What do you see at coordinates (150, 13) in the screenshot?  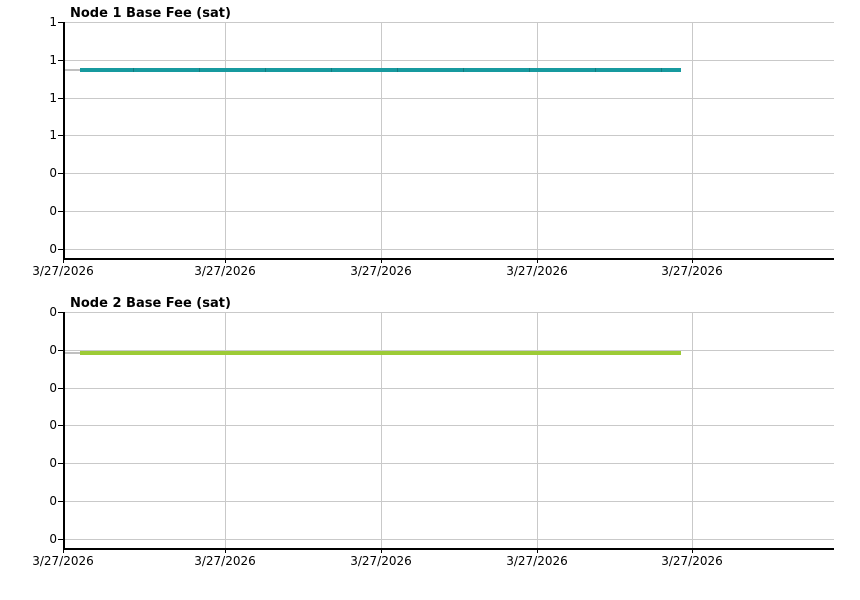 I see `chart-title-node1: Node 1 Base Fee (sat)` at bounding box center [150, 13].